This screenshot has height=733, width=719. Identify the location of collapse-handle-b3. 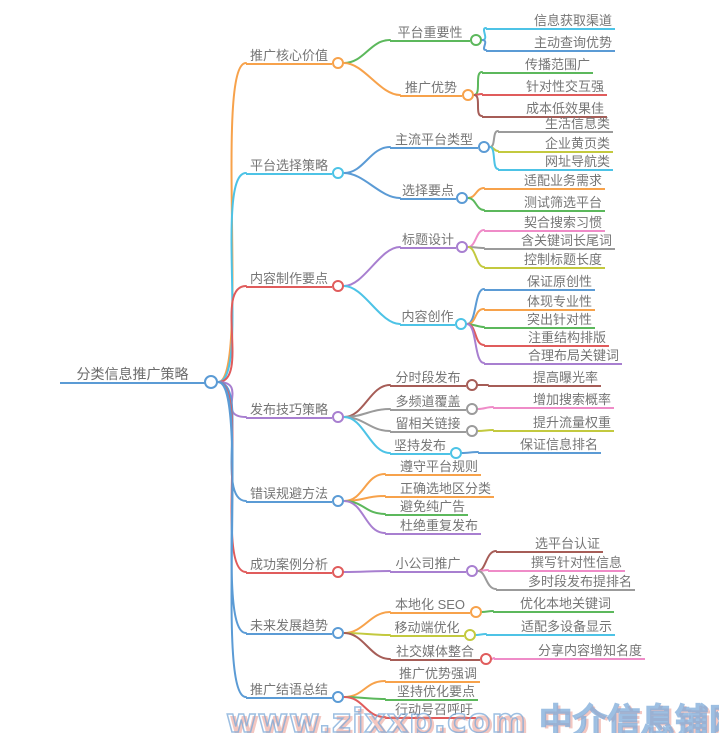
(338, 286).